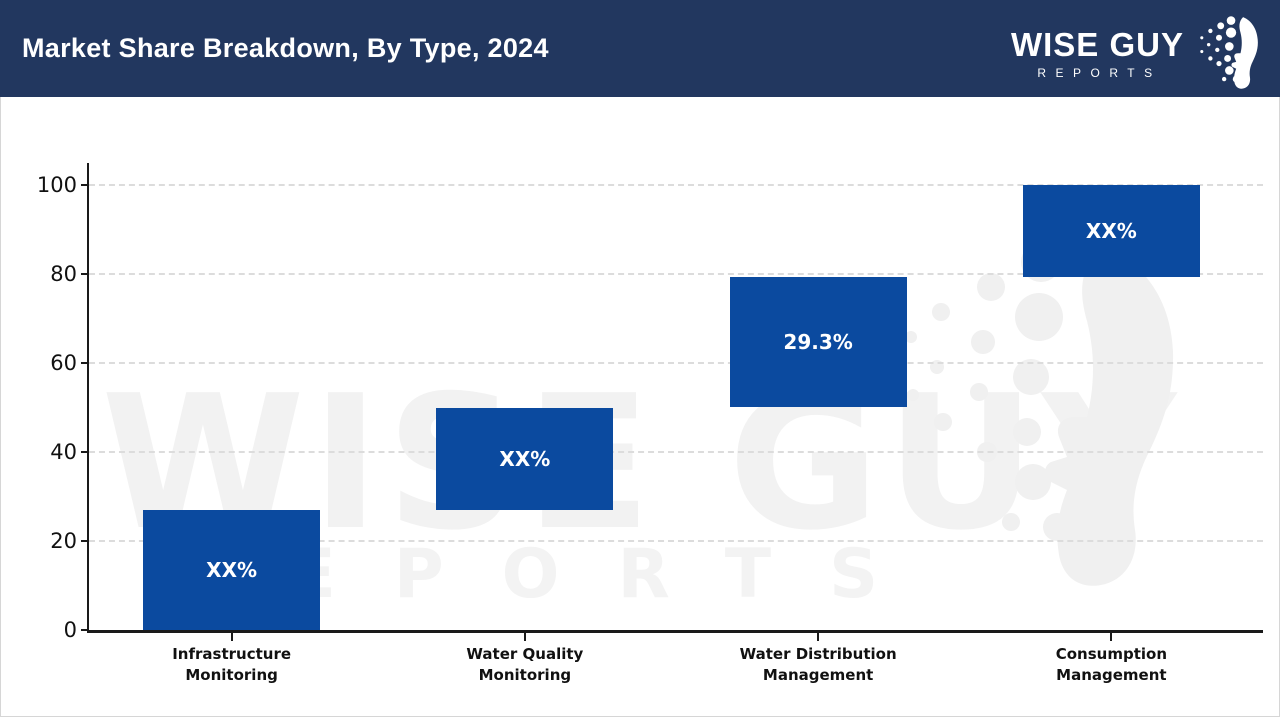 The height and width of the screenshot is (720, 1280). What do you see at coordinates (525, 664) in the screenshot?
I see `x-tick-label-2: Water Quality Monitoring` at bounding box center [525, 664].